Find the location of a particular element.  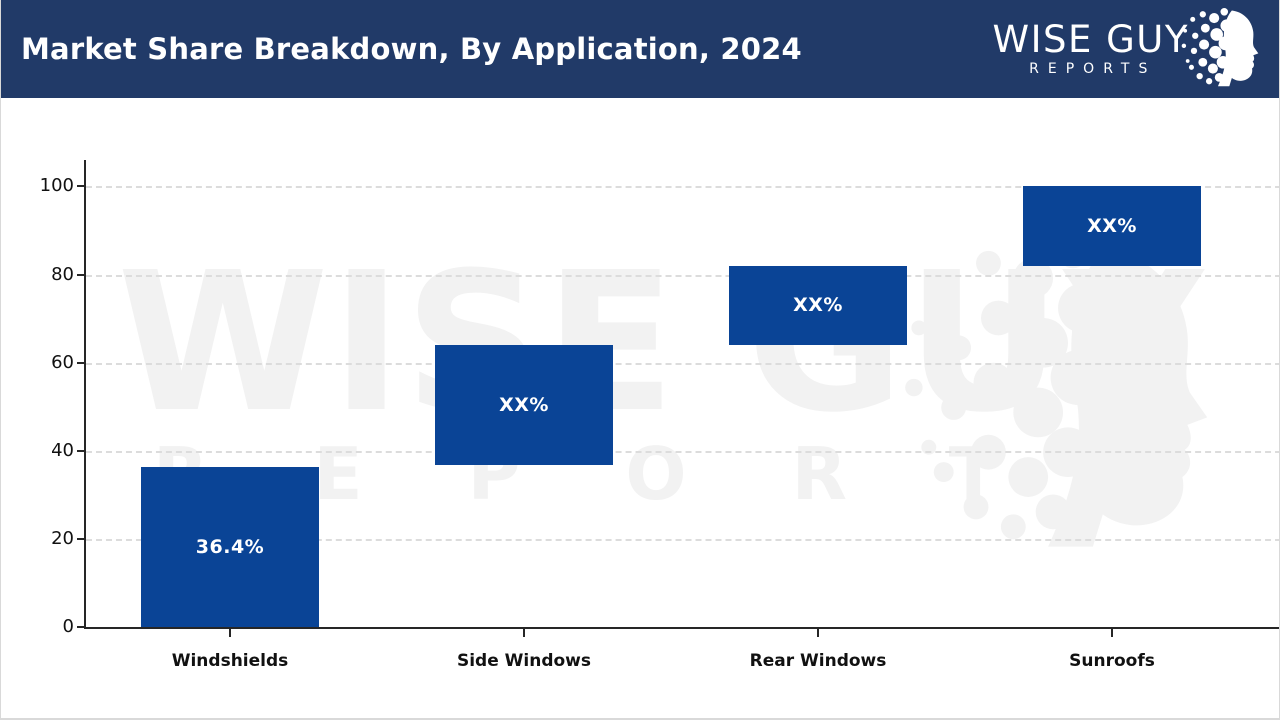

y-tick-label: 100 is located at coordinates (56, 186).